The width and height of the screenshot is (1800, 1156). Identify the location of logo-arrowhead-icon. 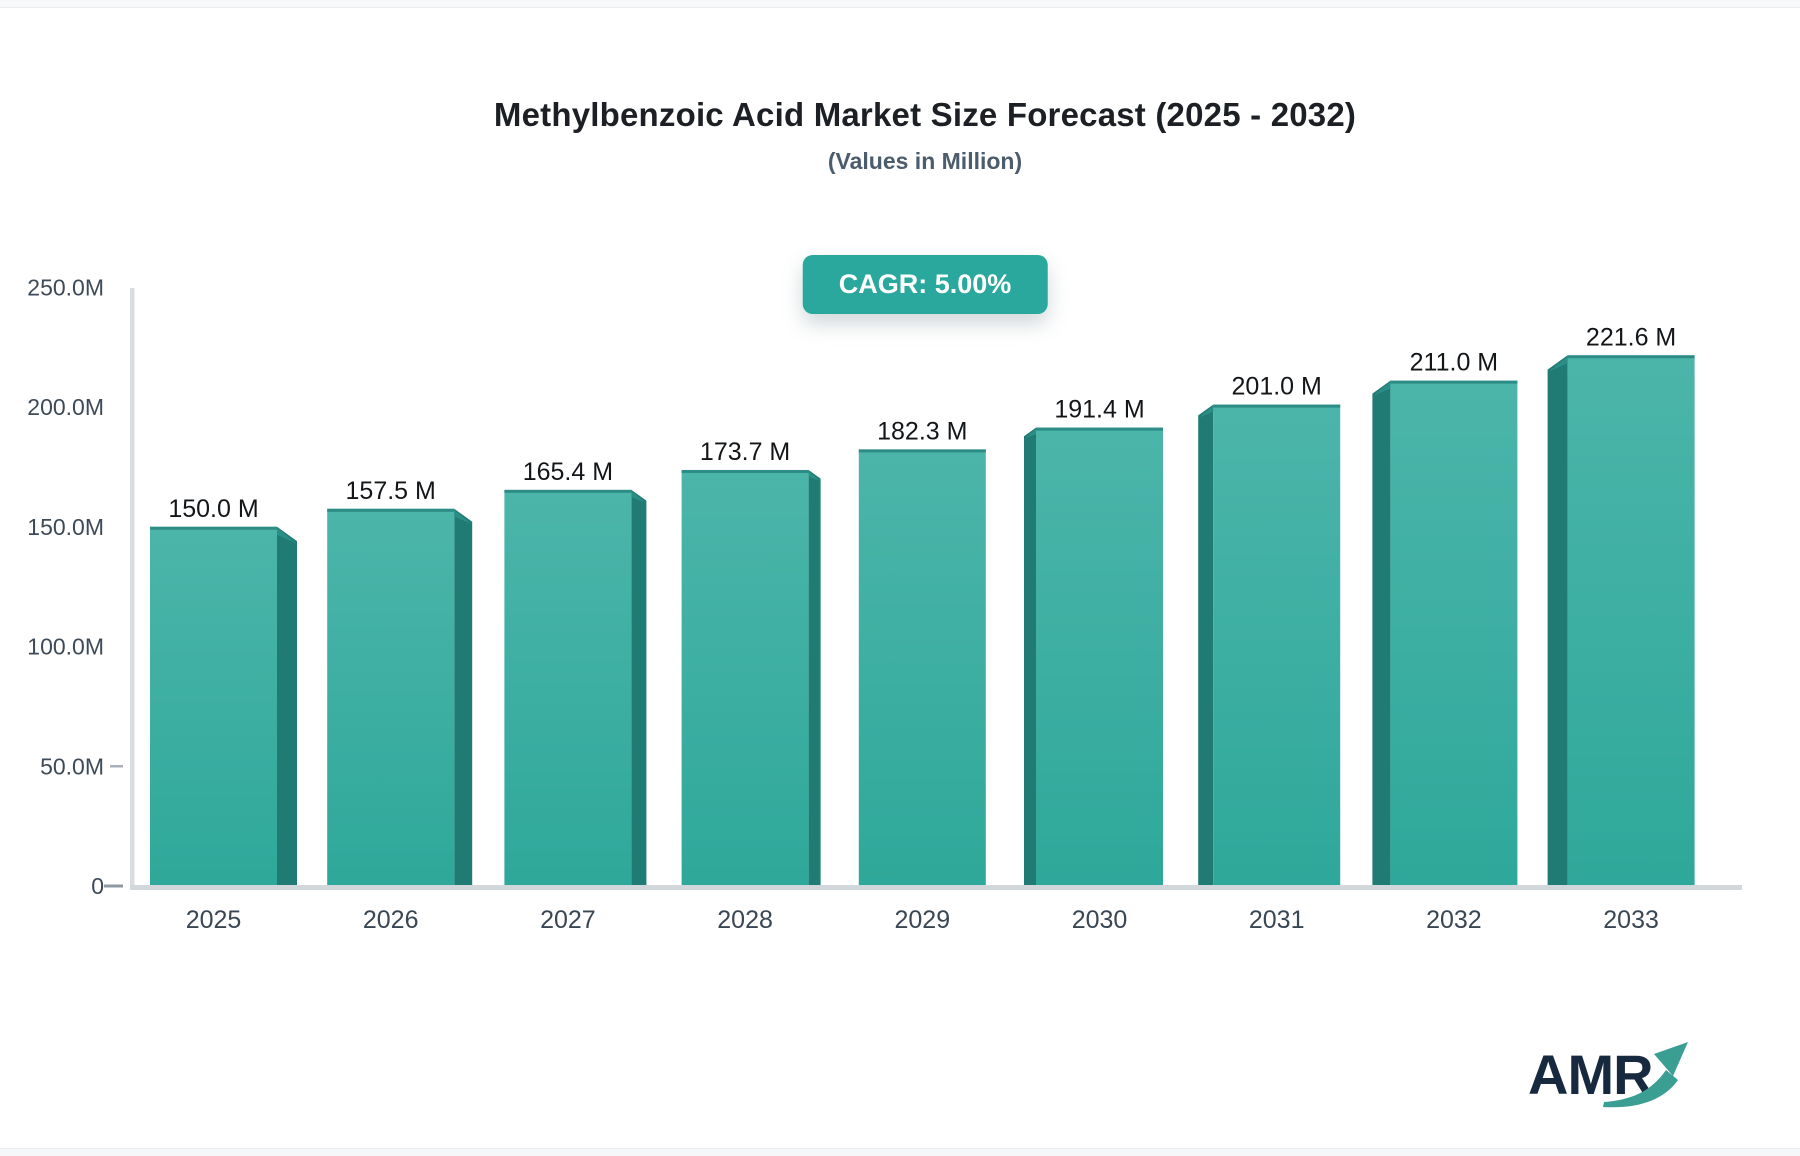
(1671, 1059).